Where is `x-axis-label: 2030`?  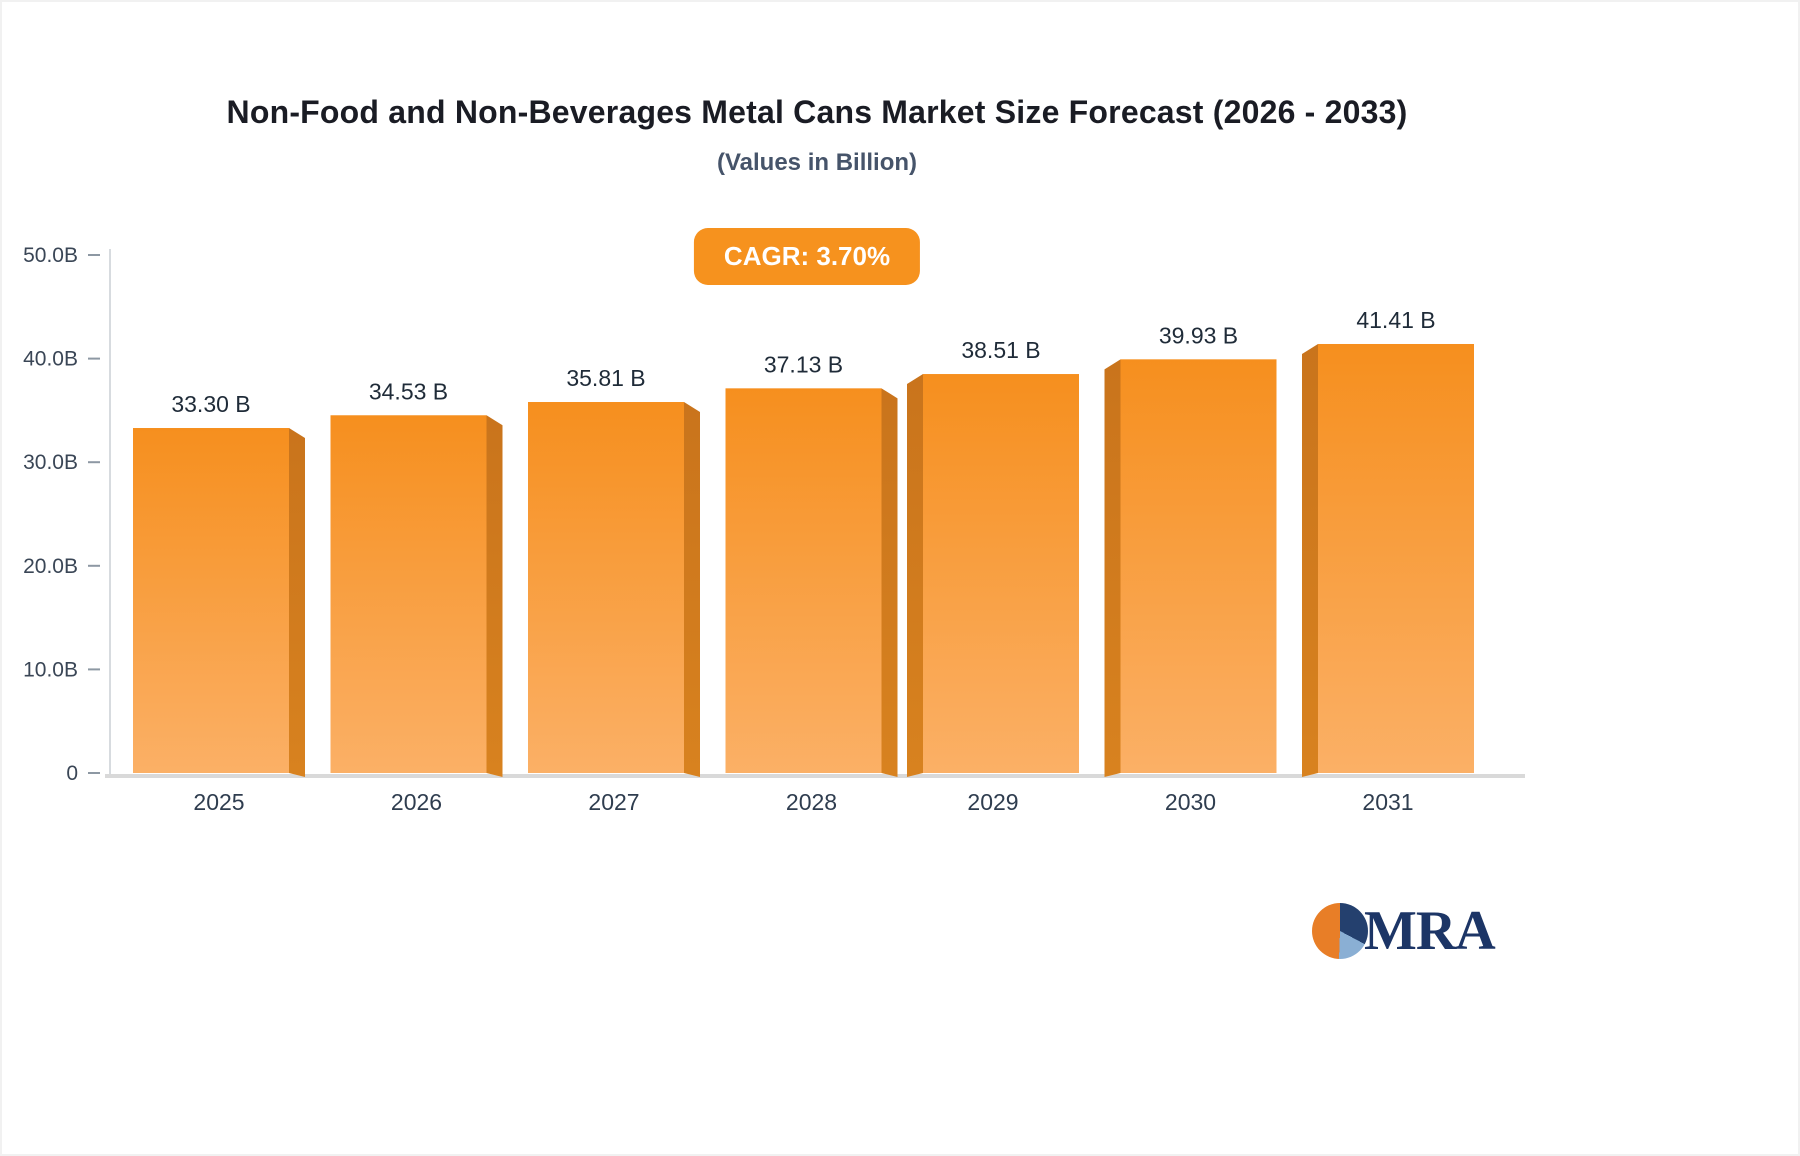
x-axis-label: 2030 is located at coordinates (1190, 802).